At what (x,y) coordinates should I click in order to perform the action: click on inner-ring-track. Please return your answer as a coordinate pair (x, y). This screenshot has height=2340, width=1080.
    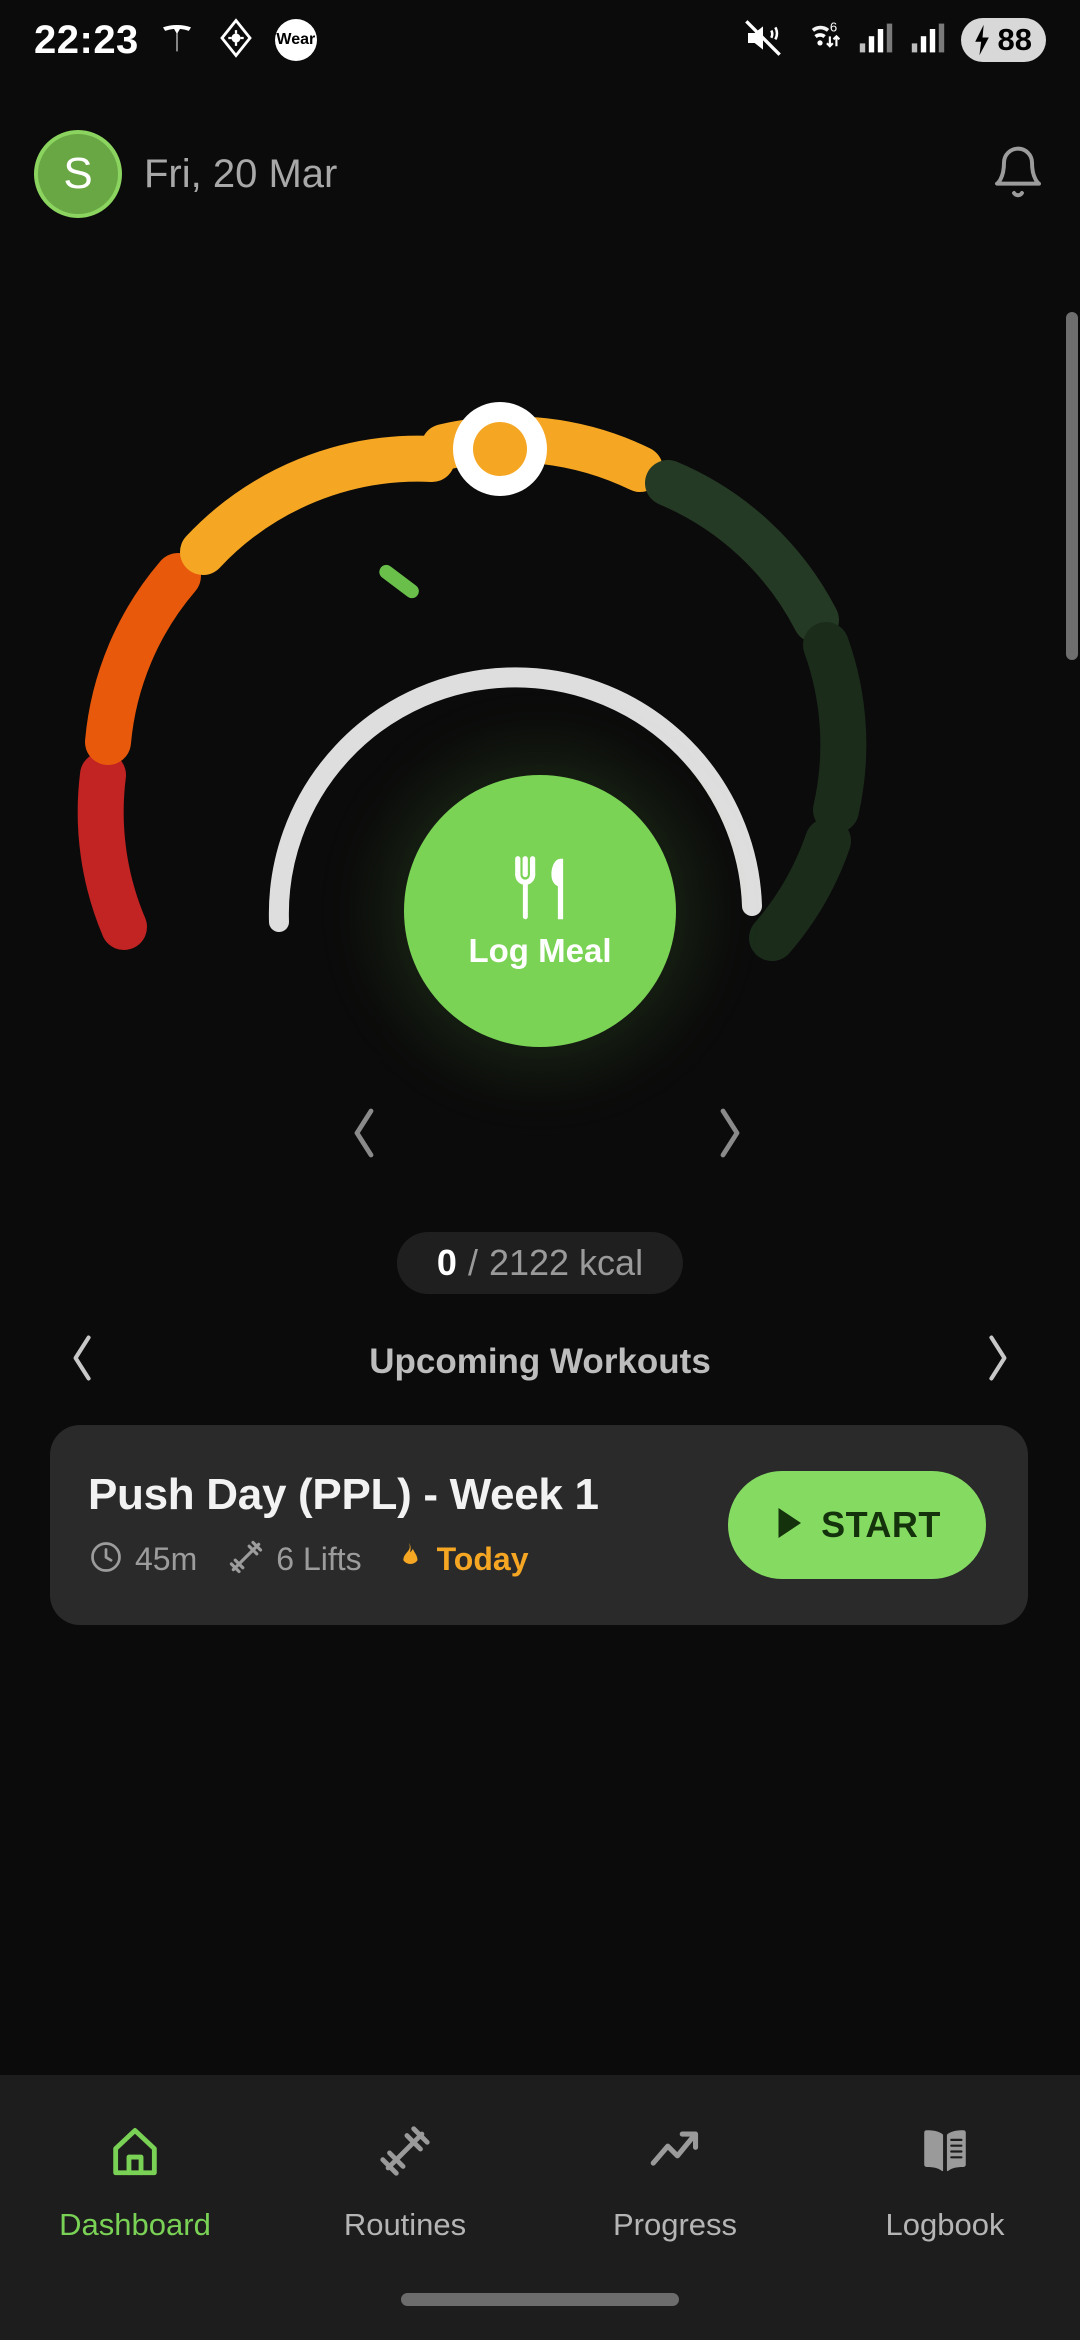
    Looking at the image, I should click on (515, 799).